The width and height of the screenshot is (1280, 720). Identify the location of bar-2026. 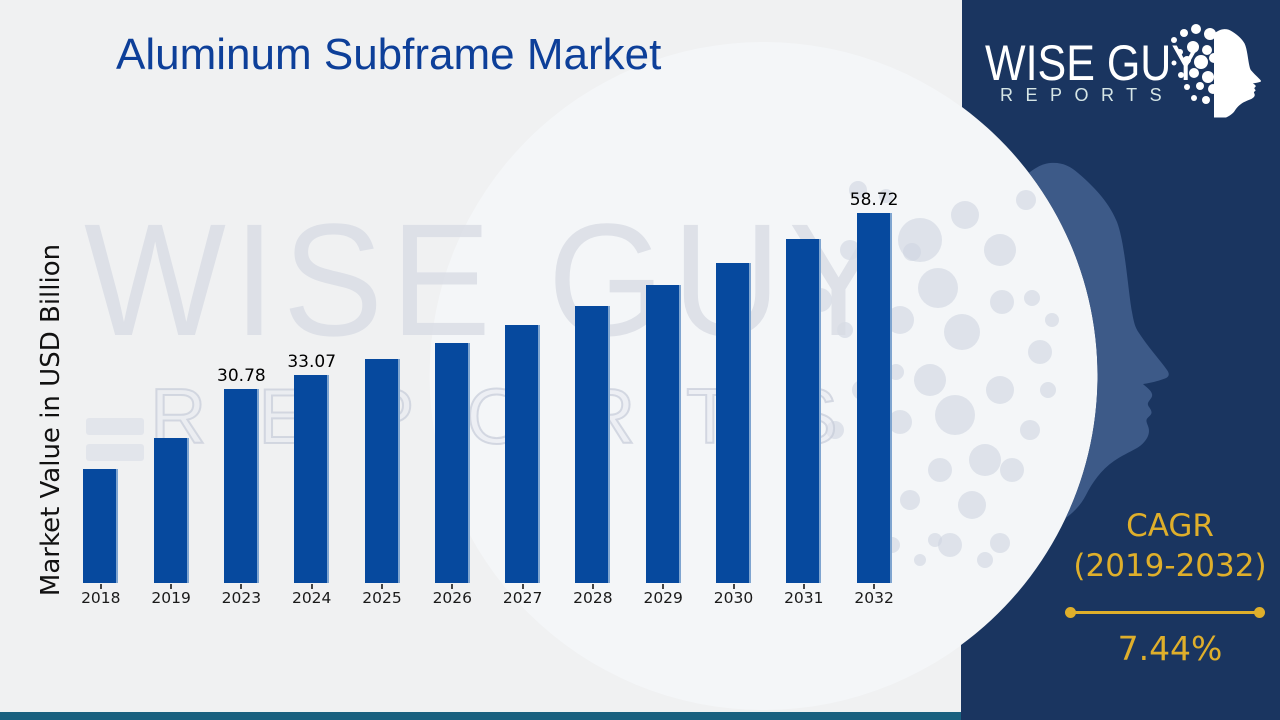
(452, 463).